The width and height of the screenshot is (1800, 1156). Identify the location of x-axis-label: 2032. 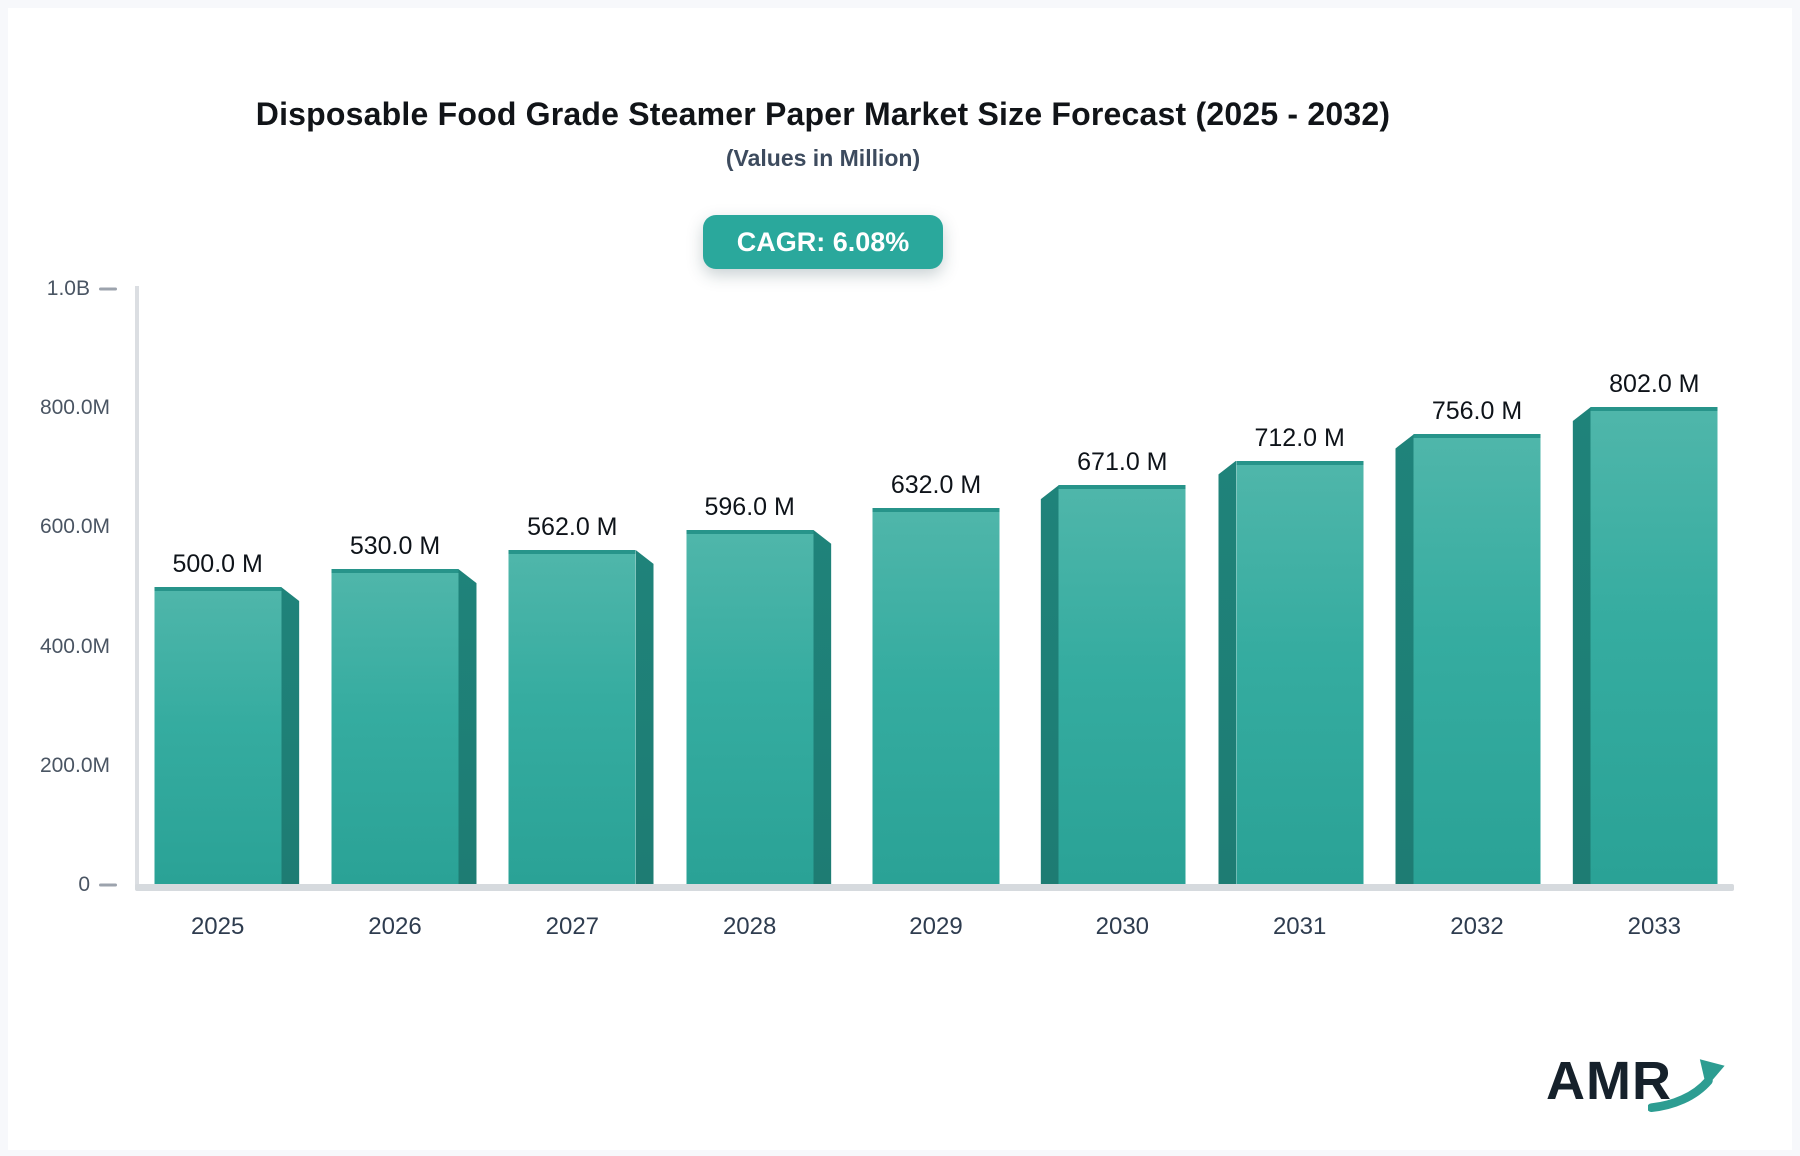
(1477, 926).